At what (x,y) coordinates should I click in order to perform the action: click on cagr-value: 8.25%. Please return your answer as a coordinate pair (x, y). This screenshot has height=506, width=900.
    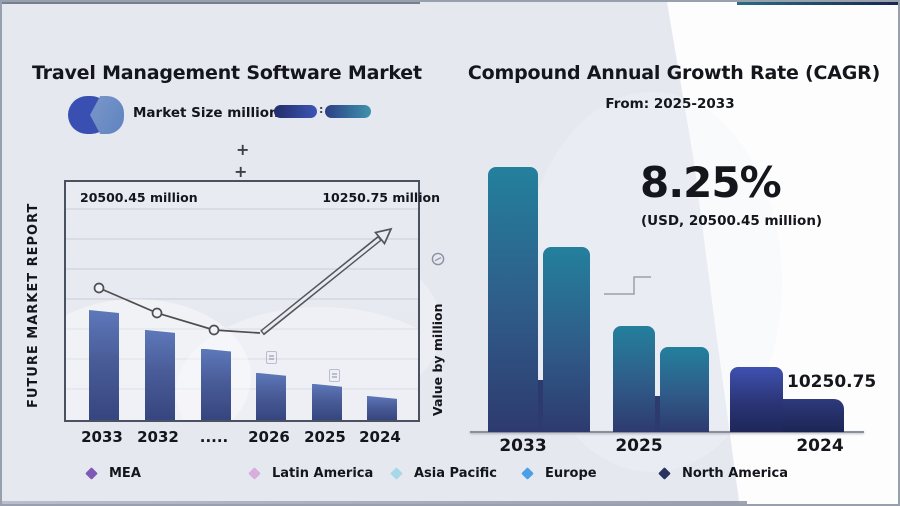
    Looking at the image, I should click on (711, 182).